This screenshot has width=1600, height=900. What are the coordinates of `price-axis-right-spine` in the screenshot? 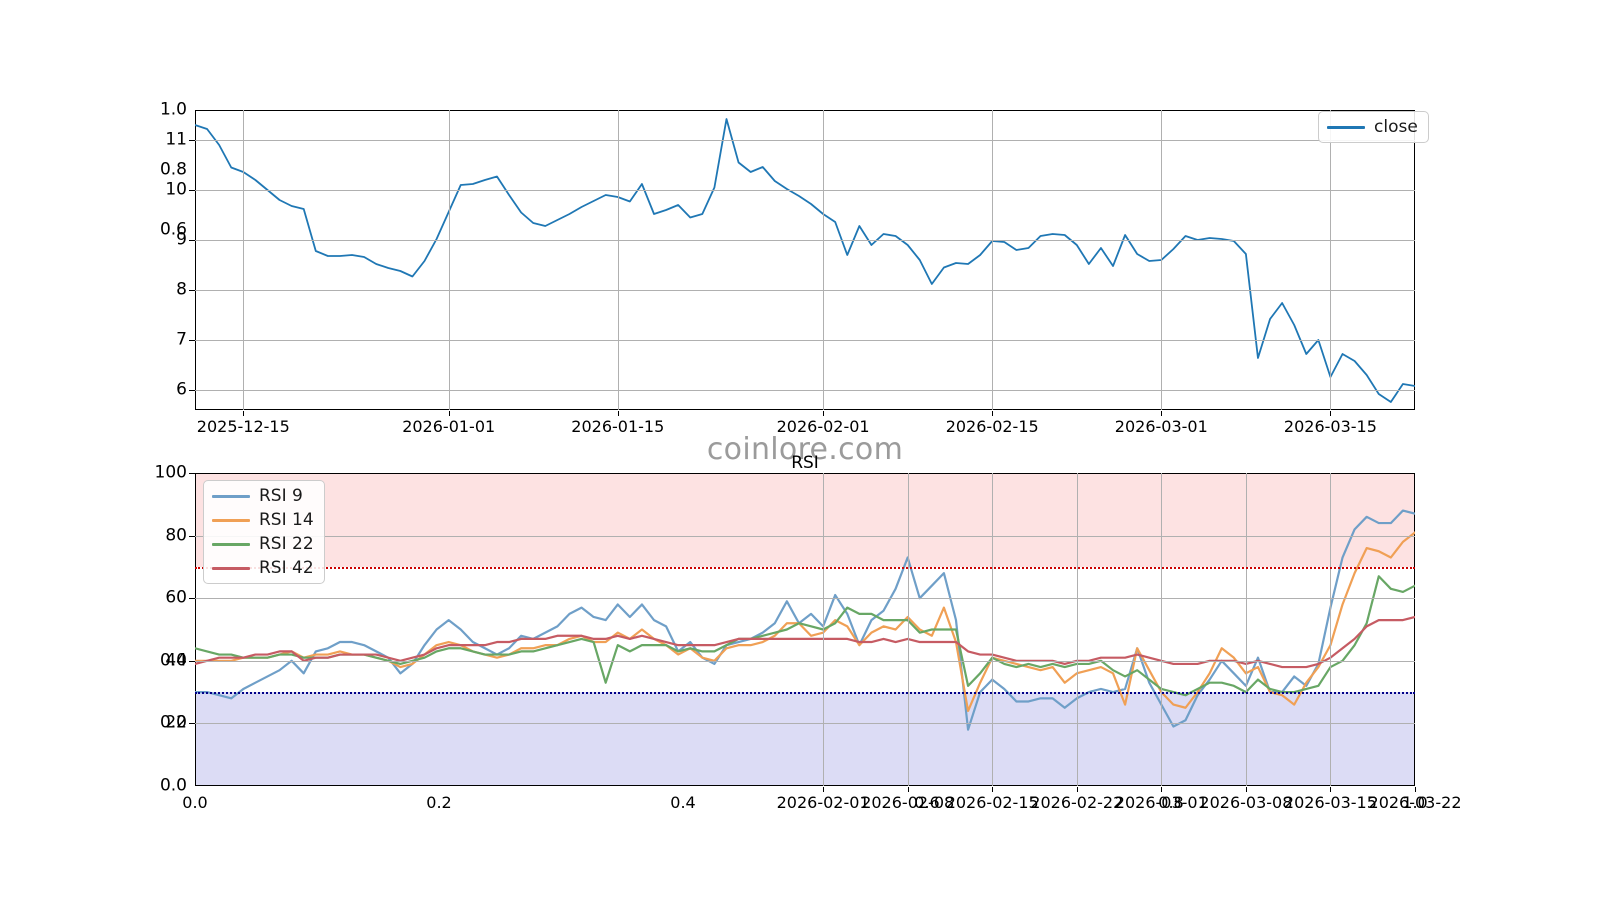 It's located at (1414, 260).